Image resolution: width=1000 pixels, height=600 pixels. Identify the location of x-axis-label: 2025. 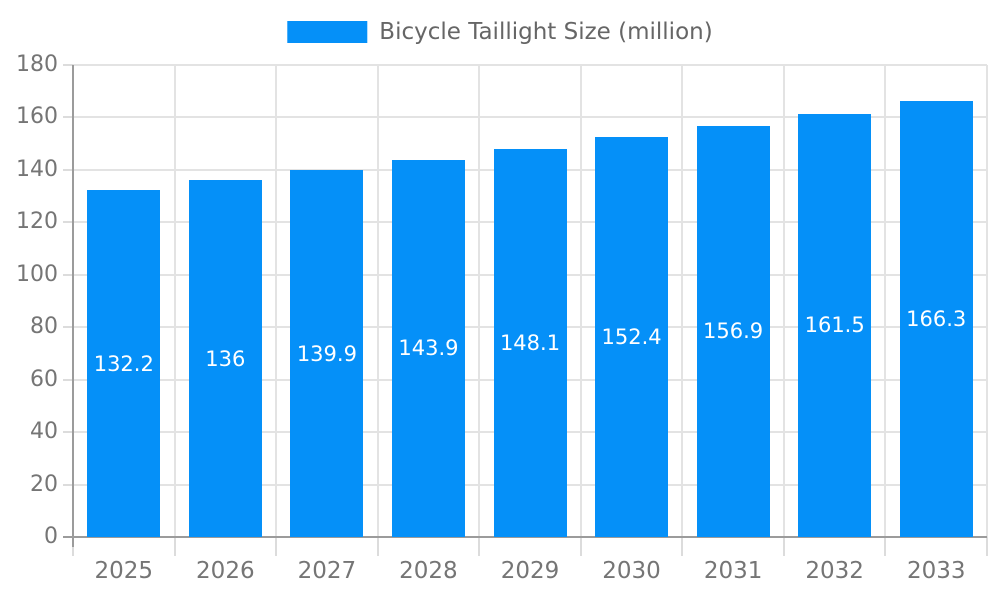
(124, 571).